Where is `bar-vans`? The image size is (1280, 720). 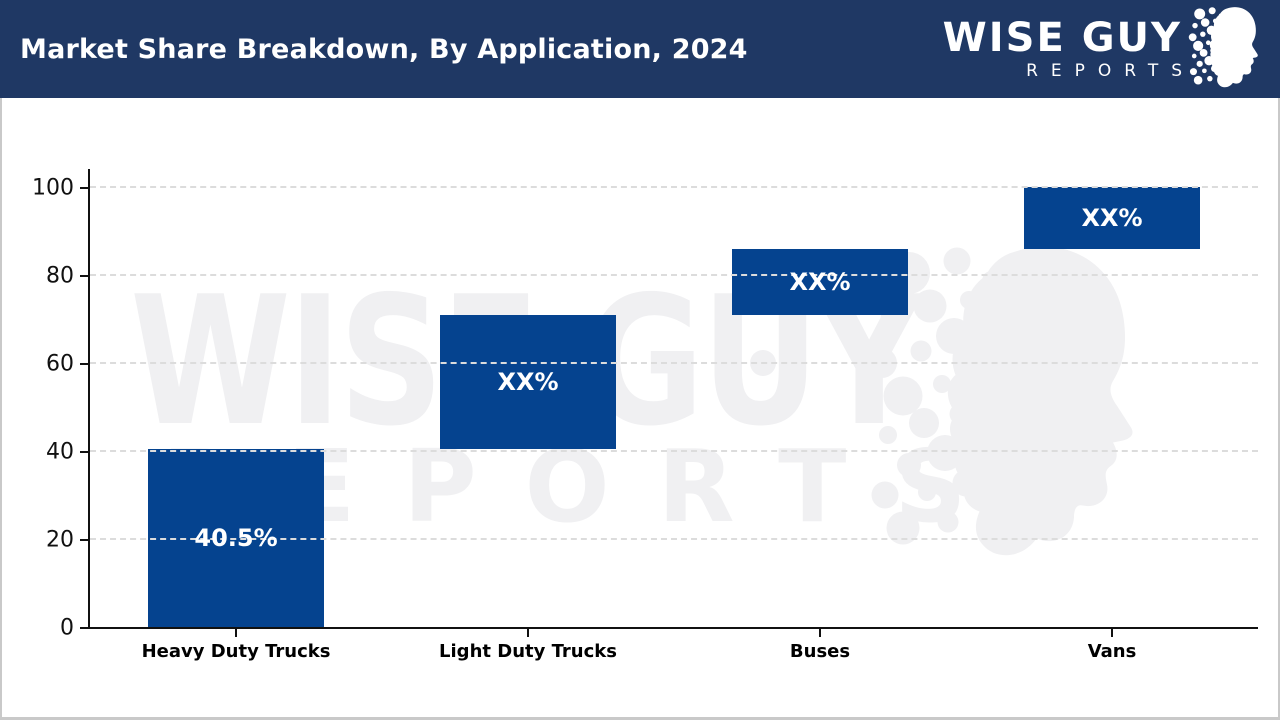 bar-vans is located at coordinates (1112, 218).